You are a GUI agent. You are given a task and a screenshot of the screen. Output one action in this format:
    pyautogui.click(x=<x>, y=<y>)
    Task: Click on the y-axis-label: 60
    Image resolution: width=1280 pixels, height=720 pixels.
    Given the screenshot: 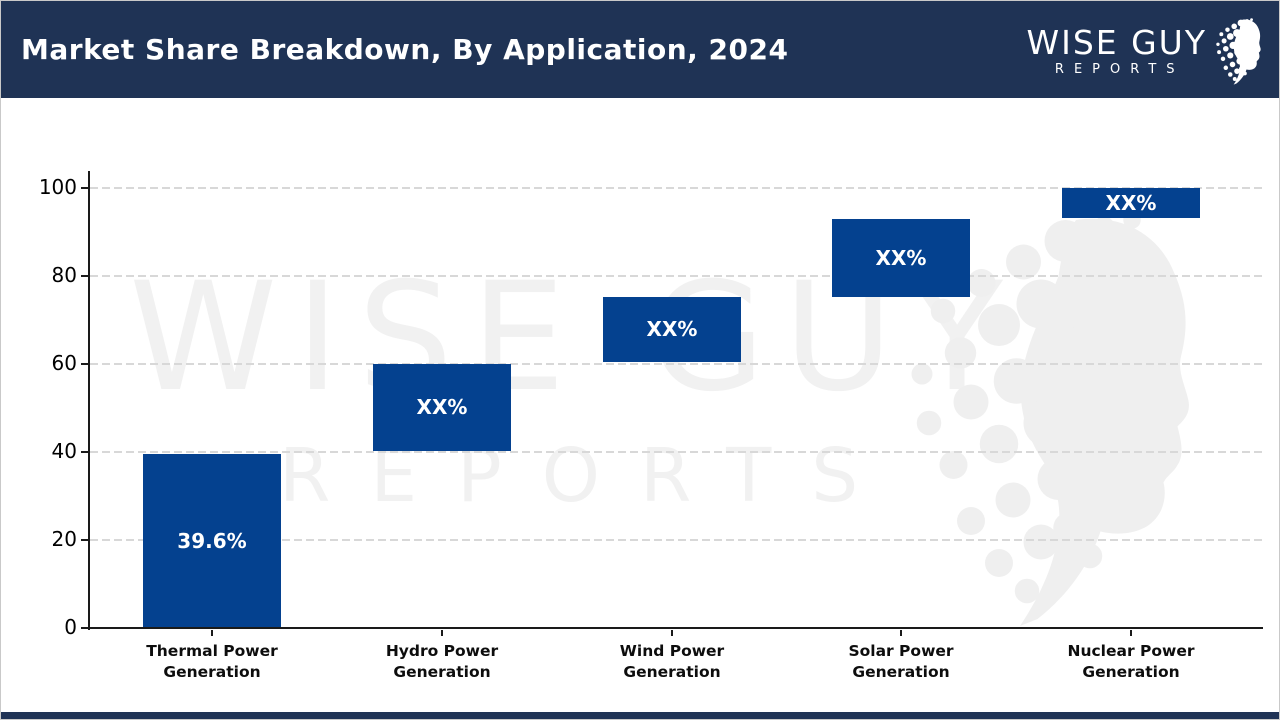 What is the action you would take?
    pyautogui.click(x=64, y=363)
    